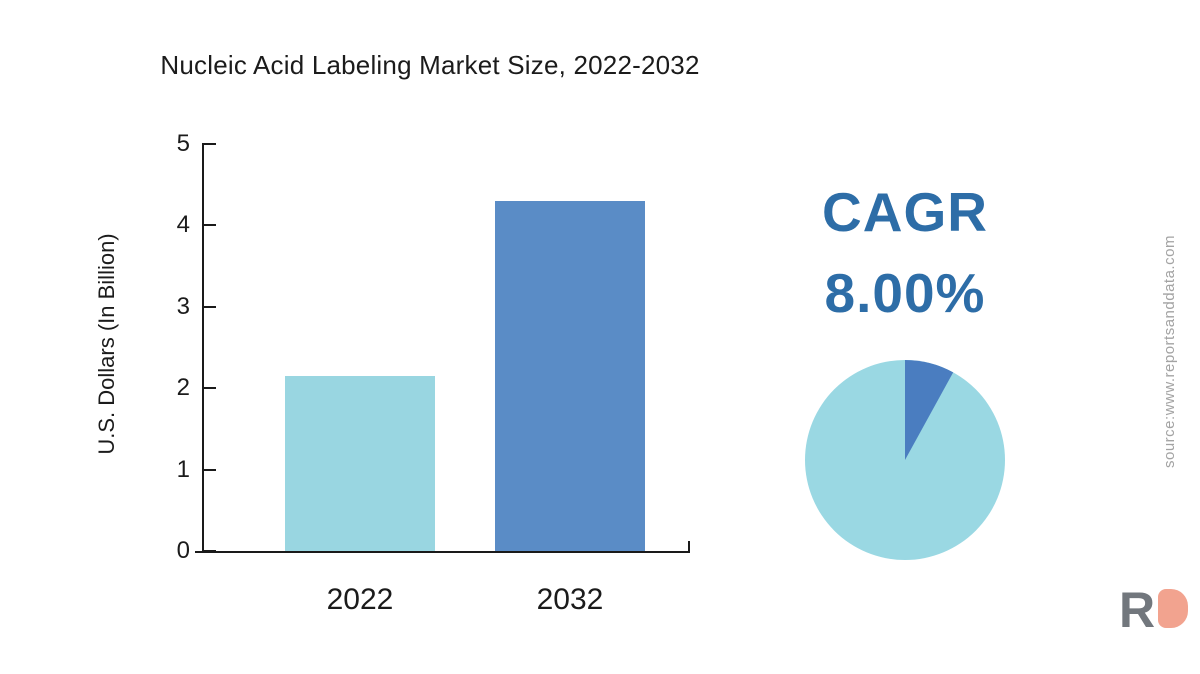  What do you see at coordinates (1169, 352) in the screenshot?
I see `source-watermark: source:www.reportsanddata.com` at bounding box center [1169, 352].